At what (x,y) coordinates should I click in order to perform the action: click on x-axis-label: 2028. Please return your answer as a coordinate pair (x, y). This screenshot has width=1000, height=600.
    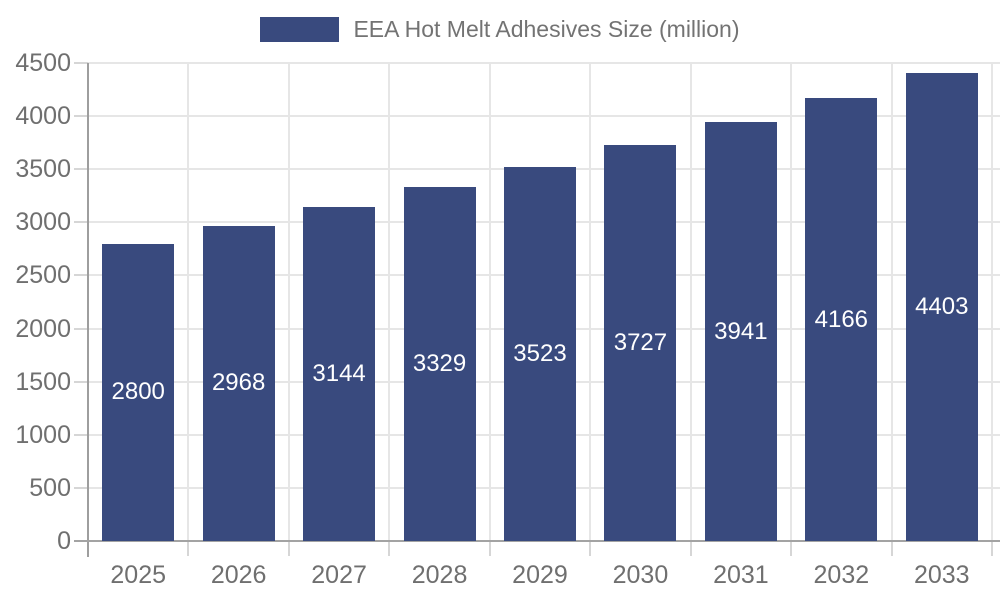
    Looking at the image, I should click on (439, 575).